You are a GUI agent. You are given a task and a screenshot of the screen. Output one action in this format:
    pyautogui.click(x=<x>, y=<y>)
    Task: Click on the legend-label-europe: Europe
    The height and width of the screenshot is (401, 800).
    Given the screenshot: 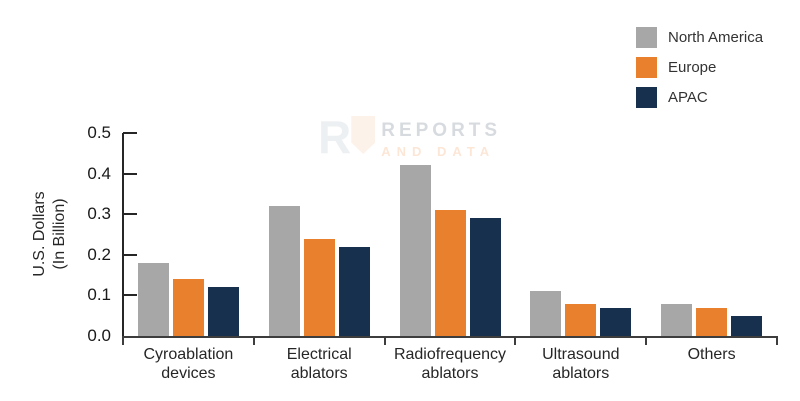 What is the action you would take?
    pyautogui.click(x=692, y=67)
    